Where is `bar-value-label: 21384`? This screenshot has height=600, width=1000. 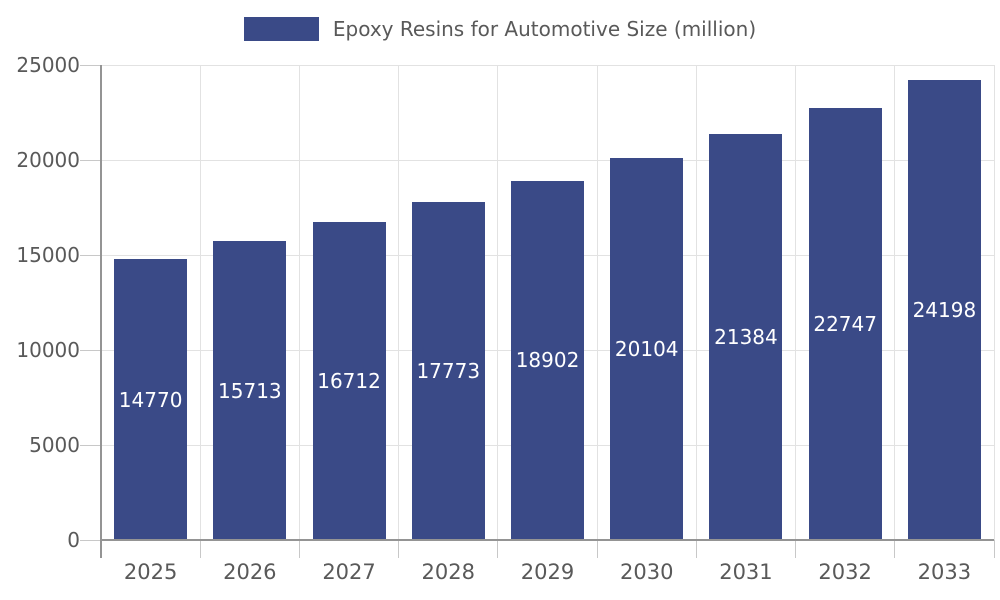
bar-value-label: 21384 is located at coordinates (746, 336).